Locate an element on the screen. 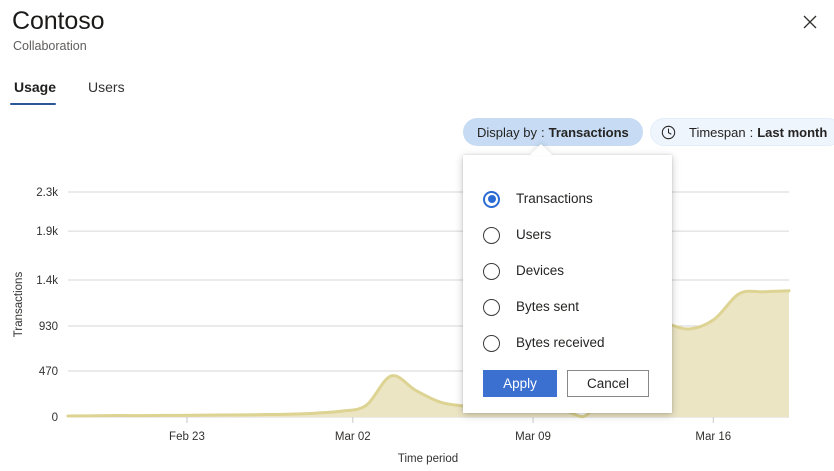  y-axis-tick-label: 1.4k is located at coordinates (47, 281).